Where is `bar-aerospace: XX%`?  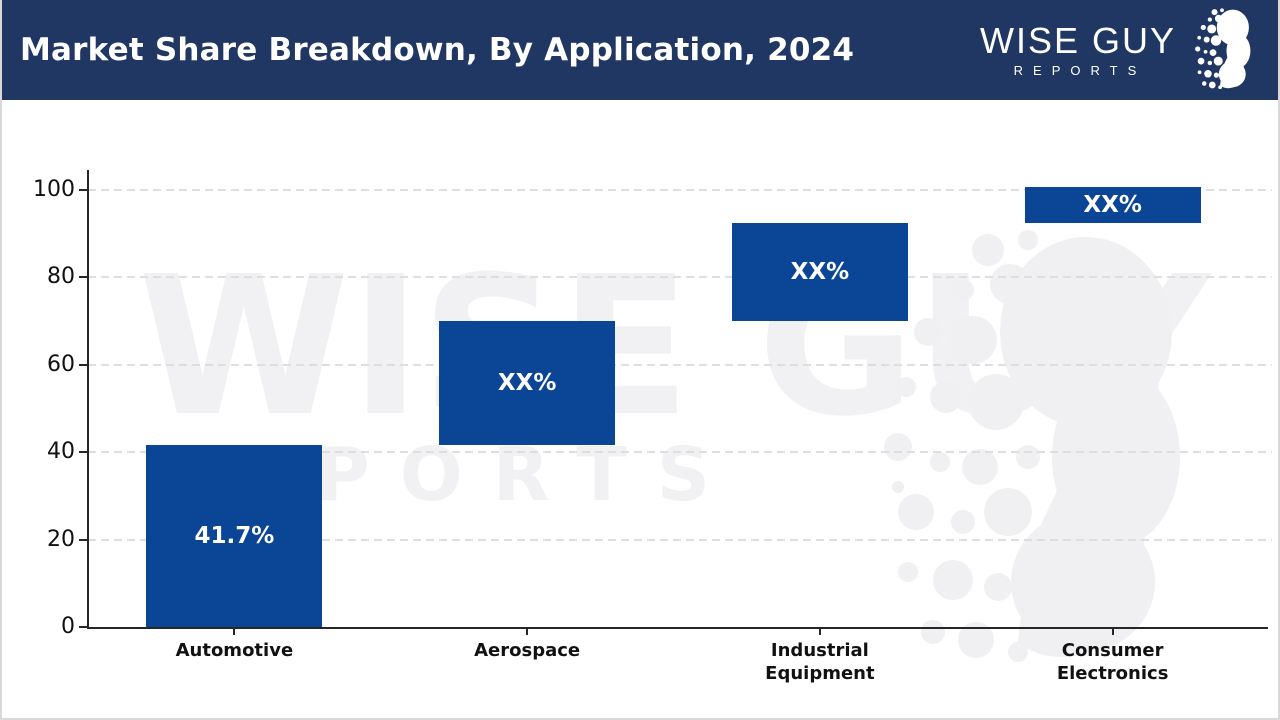 bar-aerospace: XX% is located at coordinates (527, 382).